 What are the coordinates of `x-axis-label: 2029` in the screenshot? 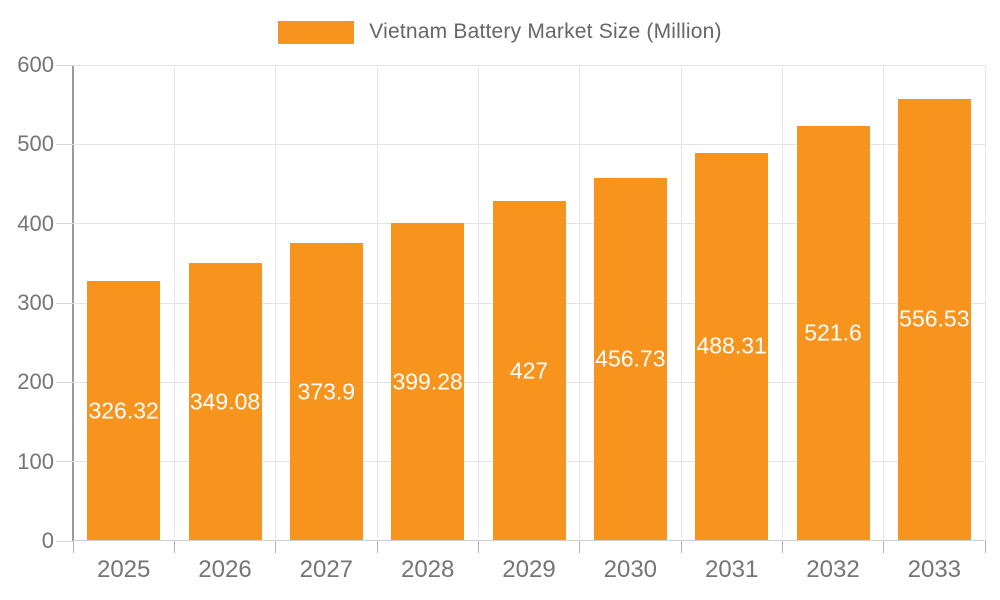 It's located at (529, 569).